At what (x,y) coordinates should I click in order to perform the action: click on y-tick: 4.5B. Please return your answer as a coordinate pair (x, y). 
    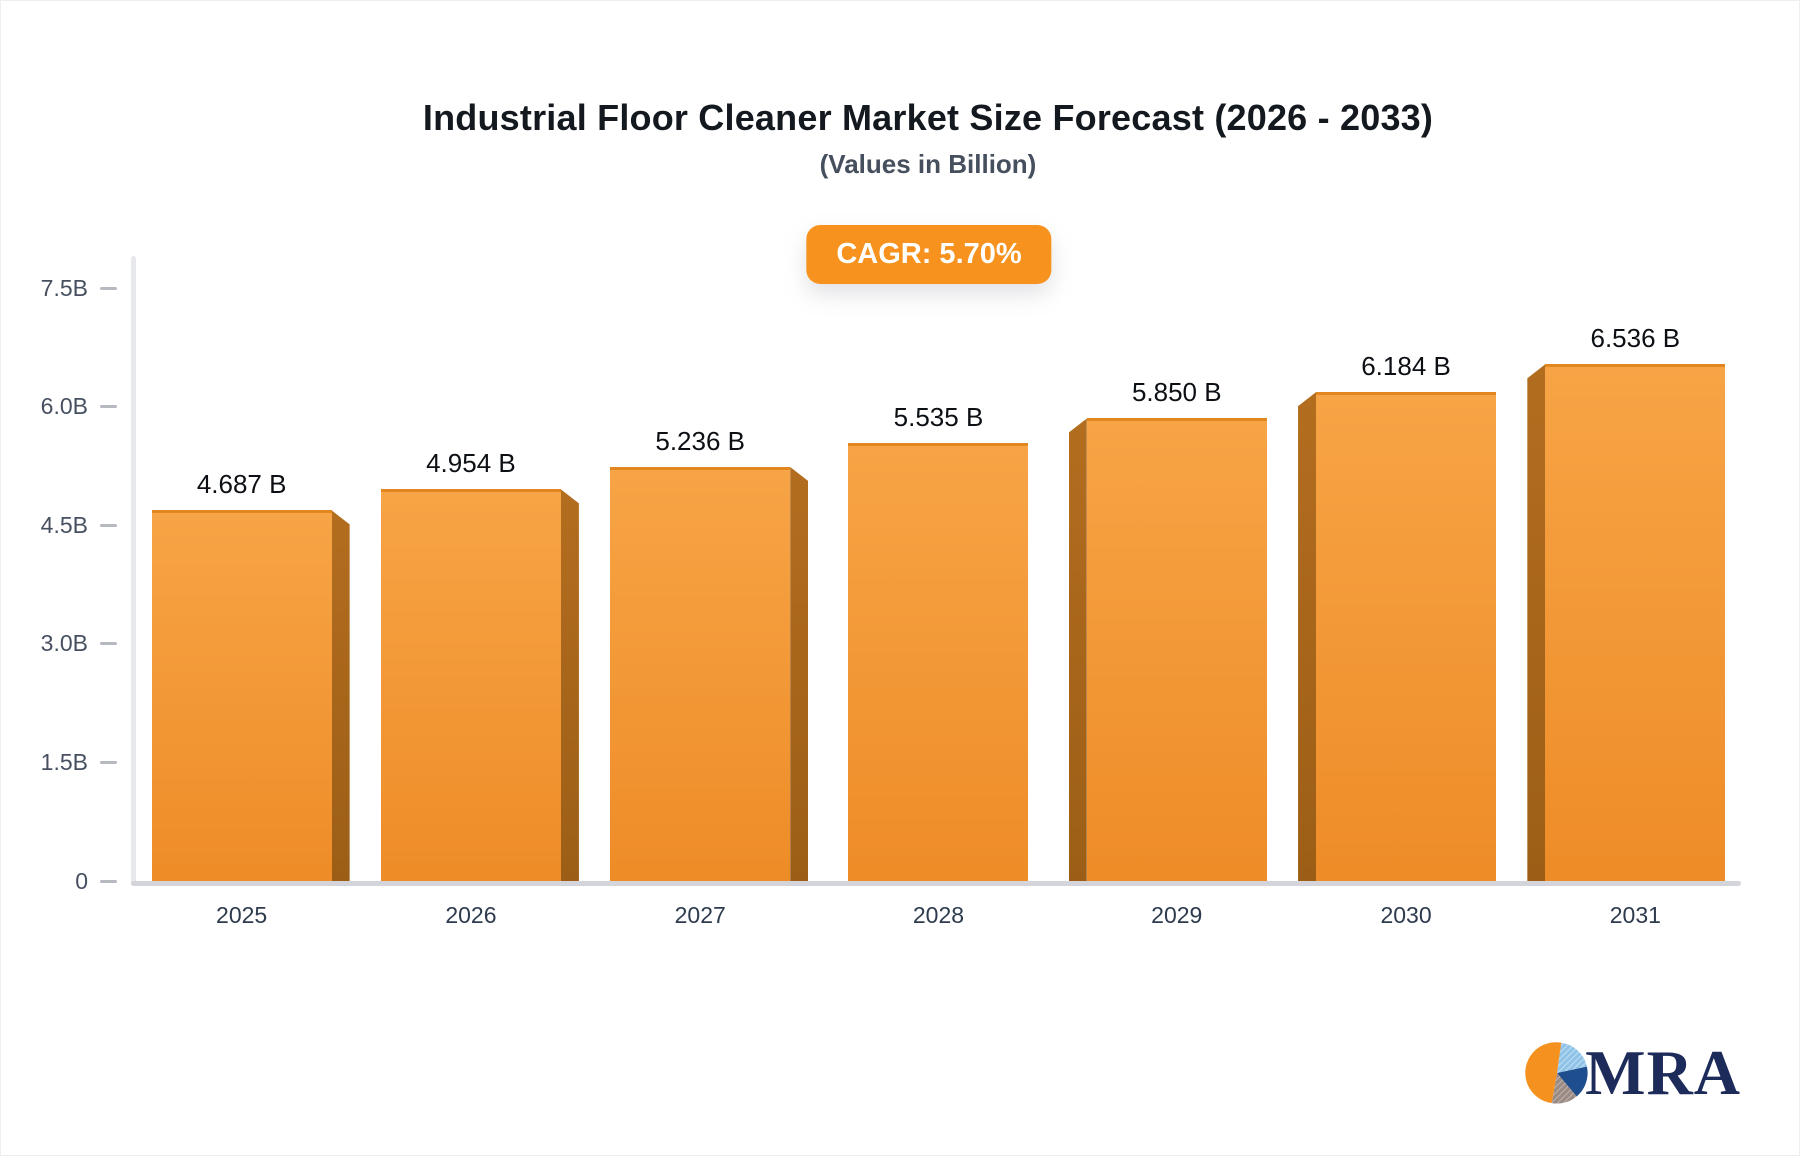
    Looking at the image, I should click on (68, 525).